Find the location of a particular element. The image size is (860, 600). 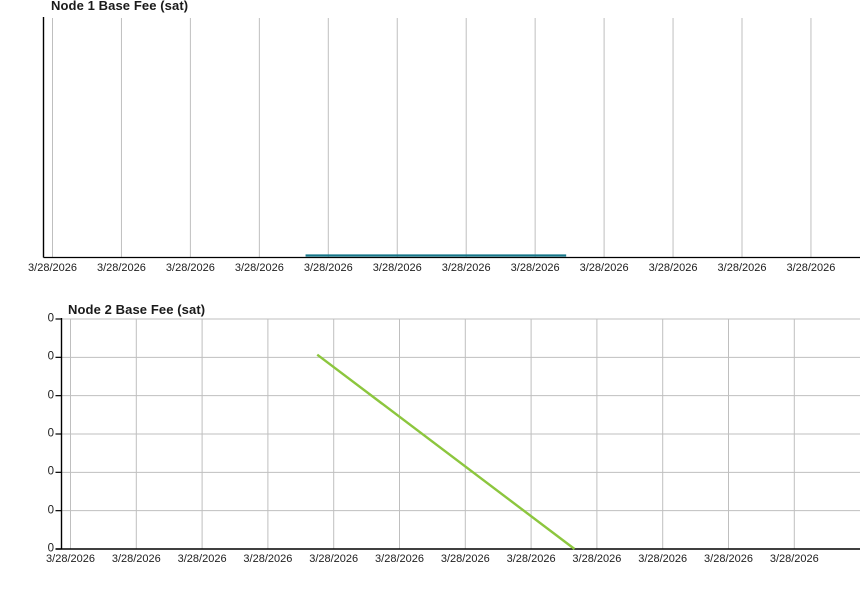

data-line-node2 is located at coordinates (446, 451).